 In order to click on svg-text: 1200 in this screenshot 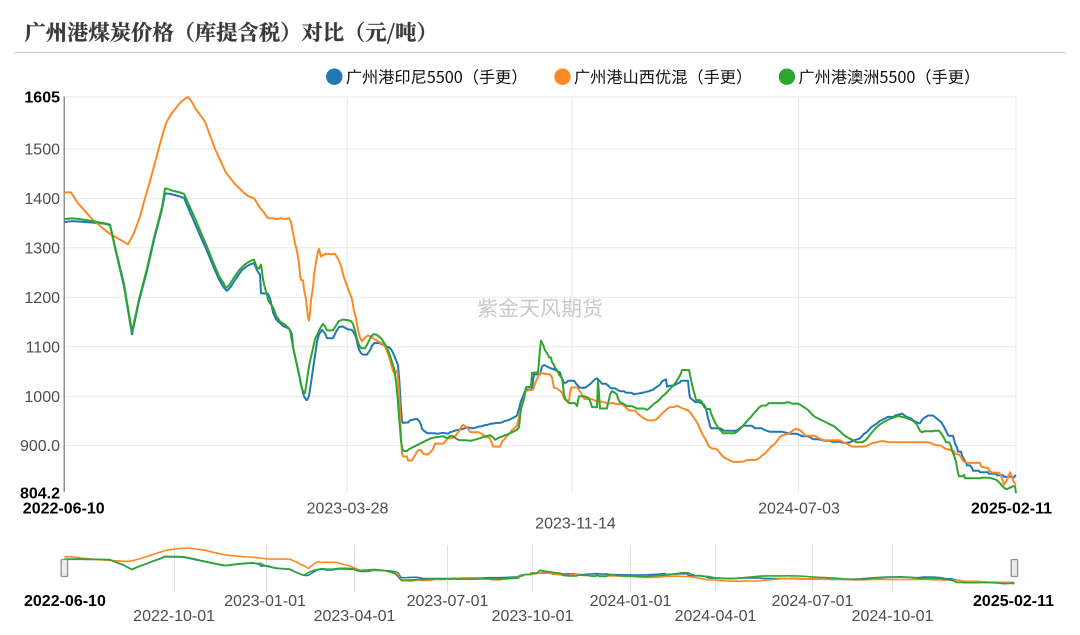, I will do `click(42, 298)`.